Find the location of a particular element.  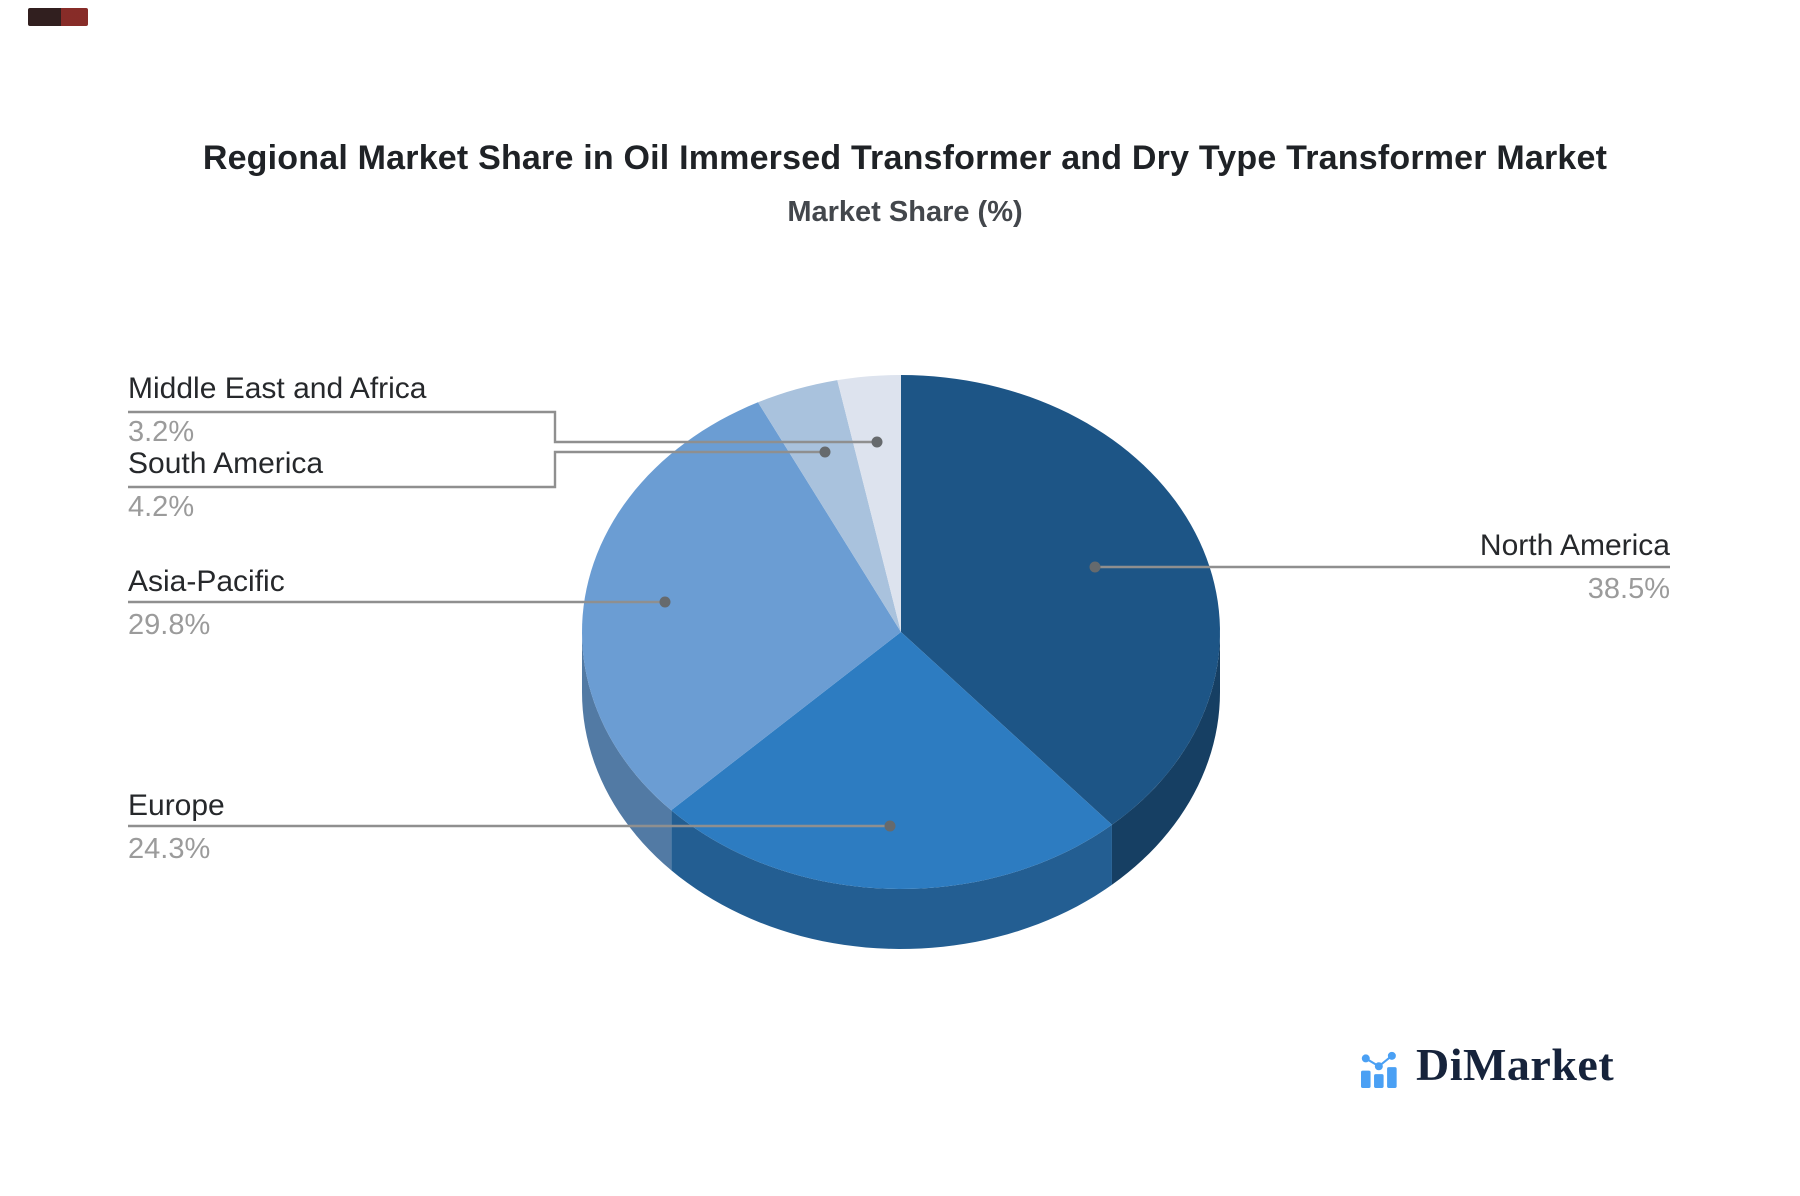

value-europe: 24.3% is located at coordinates (169, 849).